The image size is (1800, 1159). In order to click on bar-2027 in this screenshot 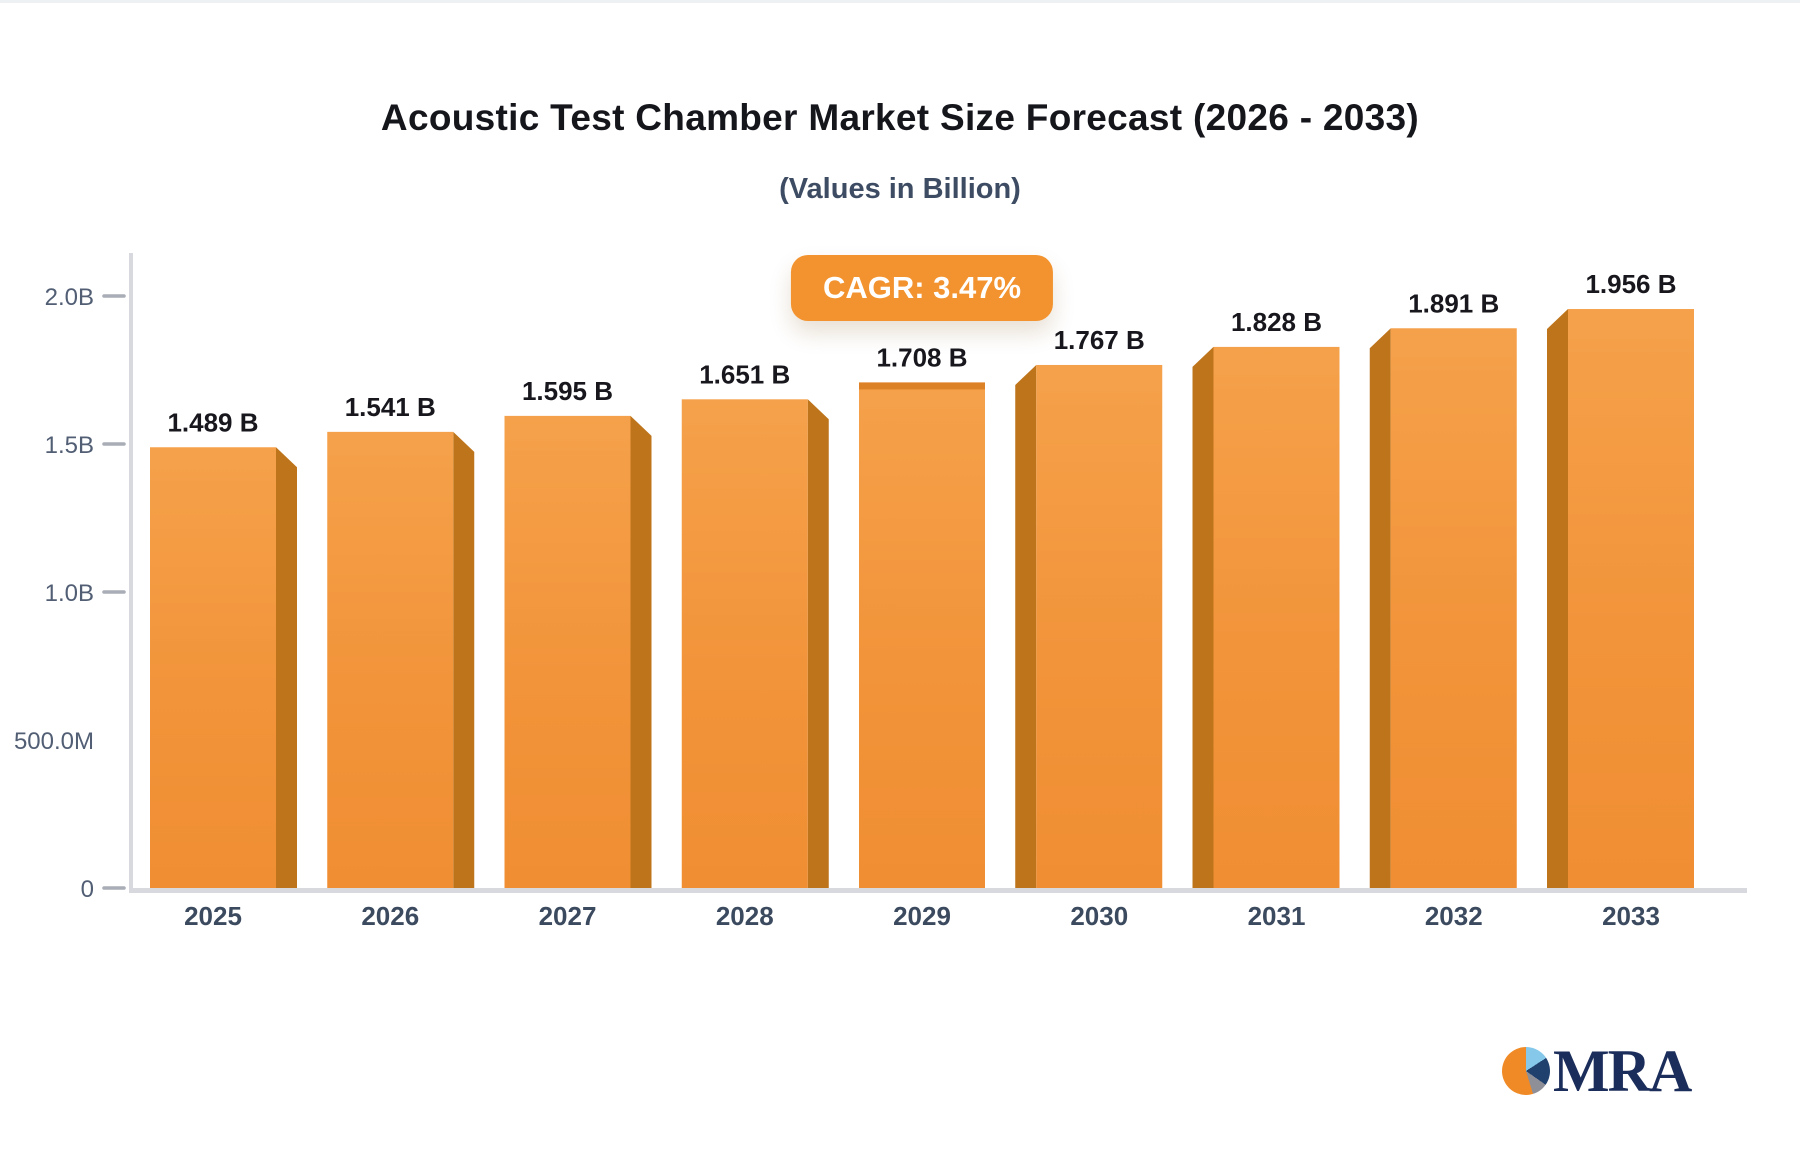, I will do `click(578, 651)`.